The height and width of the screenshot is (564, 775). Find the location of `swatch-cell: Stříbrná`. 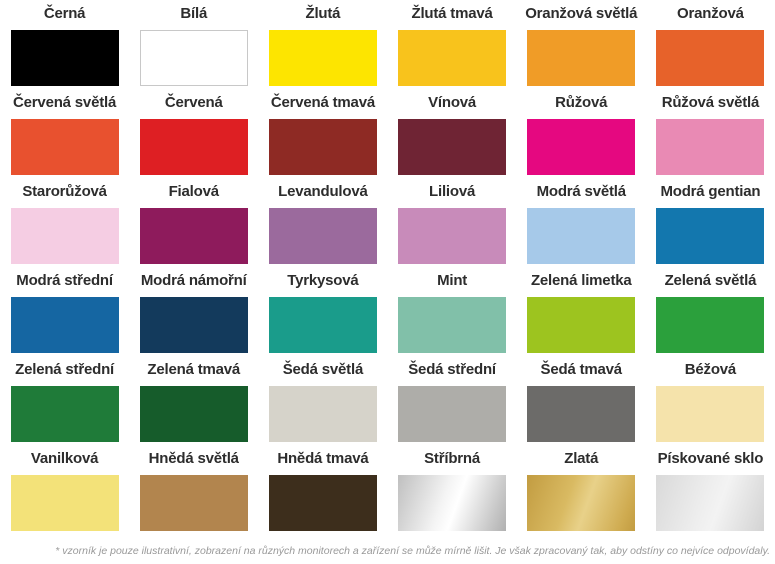

swatch-cell: Stříbrná is located at coordinates (452, 494).